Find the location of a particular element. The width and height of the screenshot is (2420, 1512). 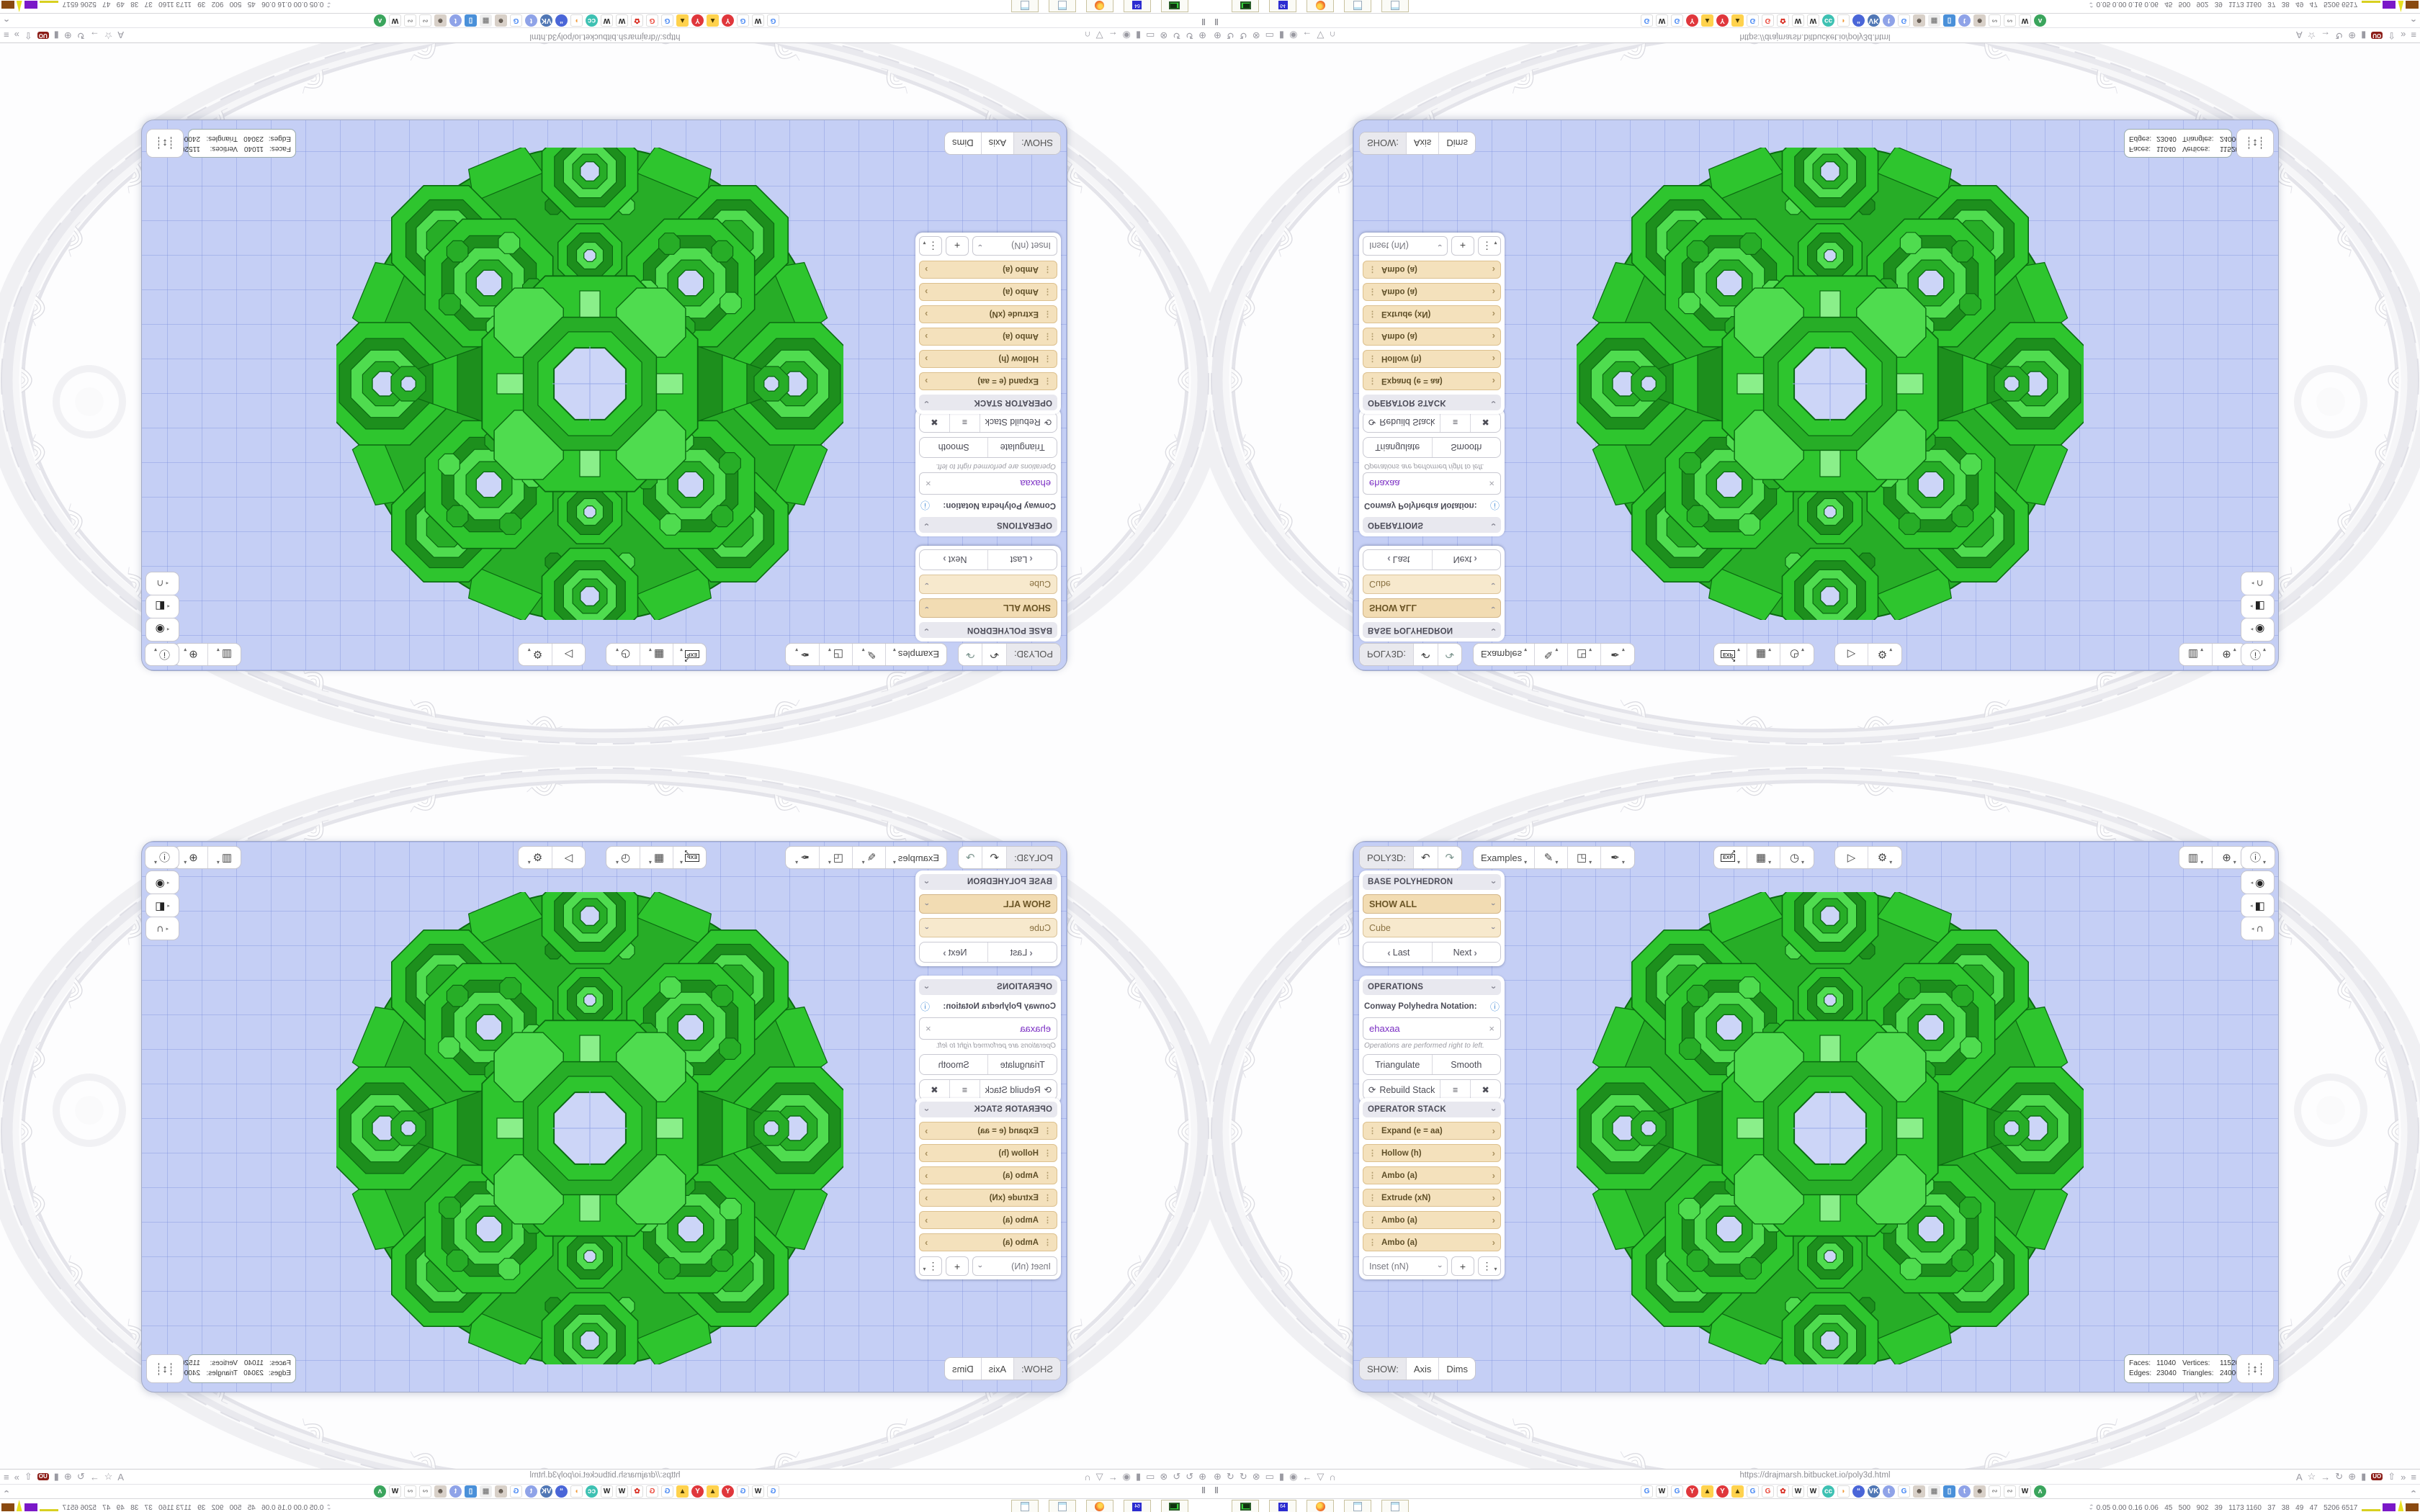

menu-icon: ≡ is located at coordinates (2413, 35).